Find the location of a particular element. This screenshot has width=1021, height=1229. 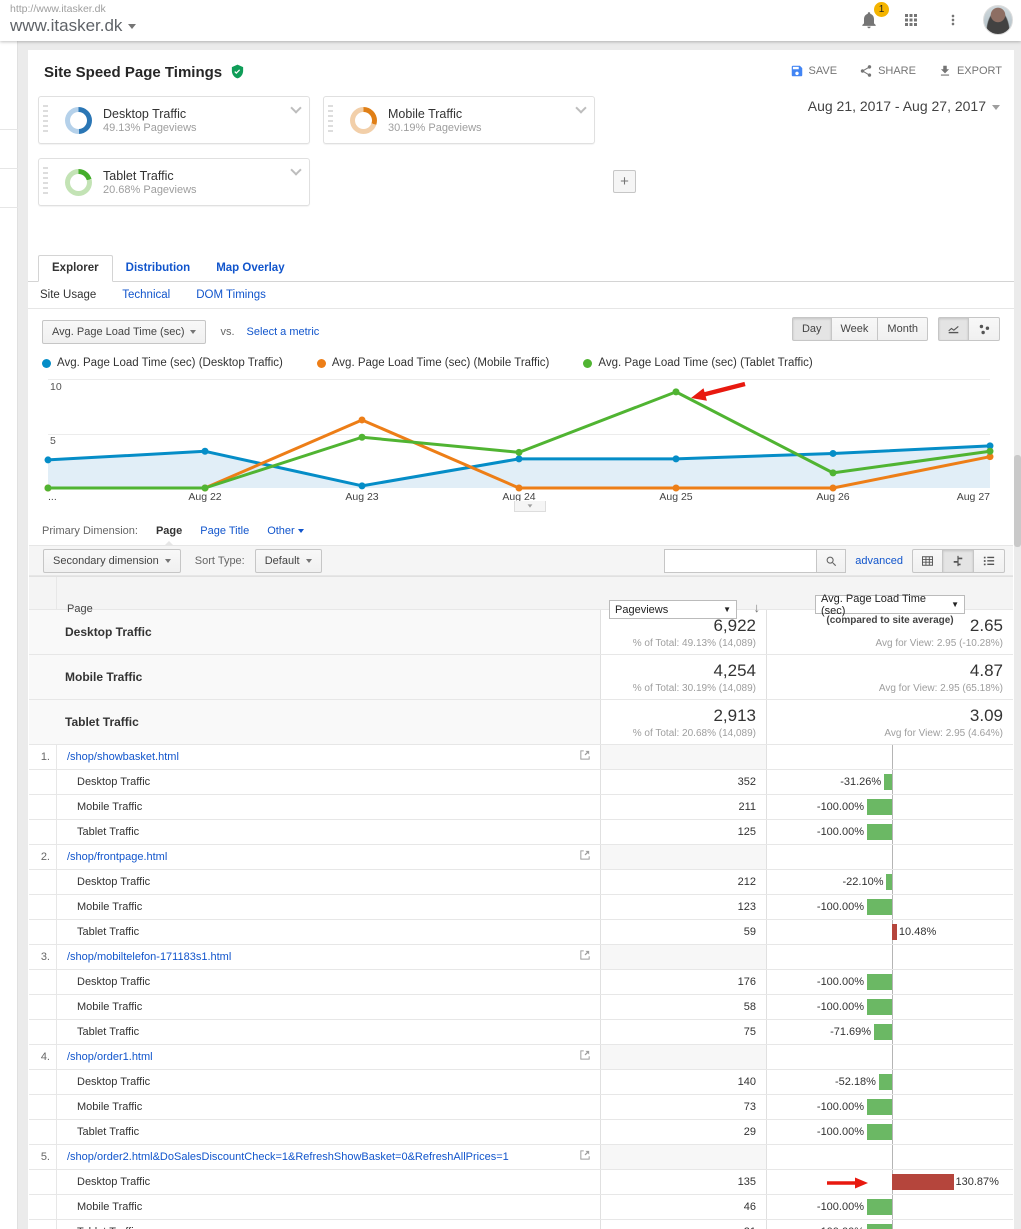

segment-data-row: Tablet Traffic 125 -100.00% is located at coordinates (521, 832).